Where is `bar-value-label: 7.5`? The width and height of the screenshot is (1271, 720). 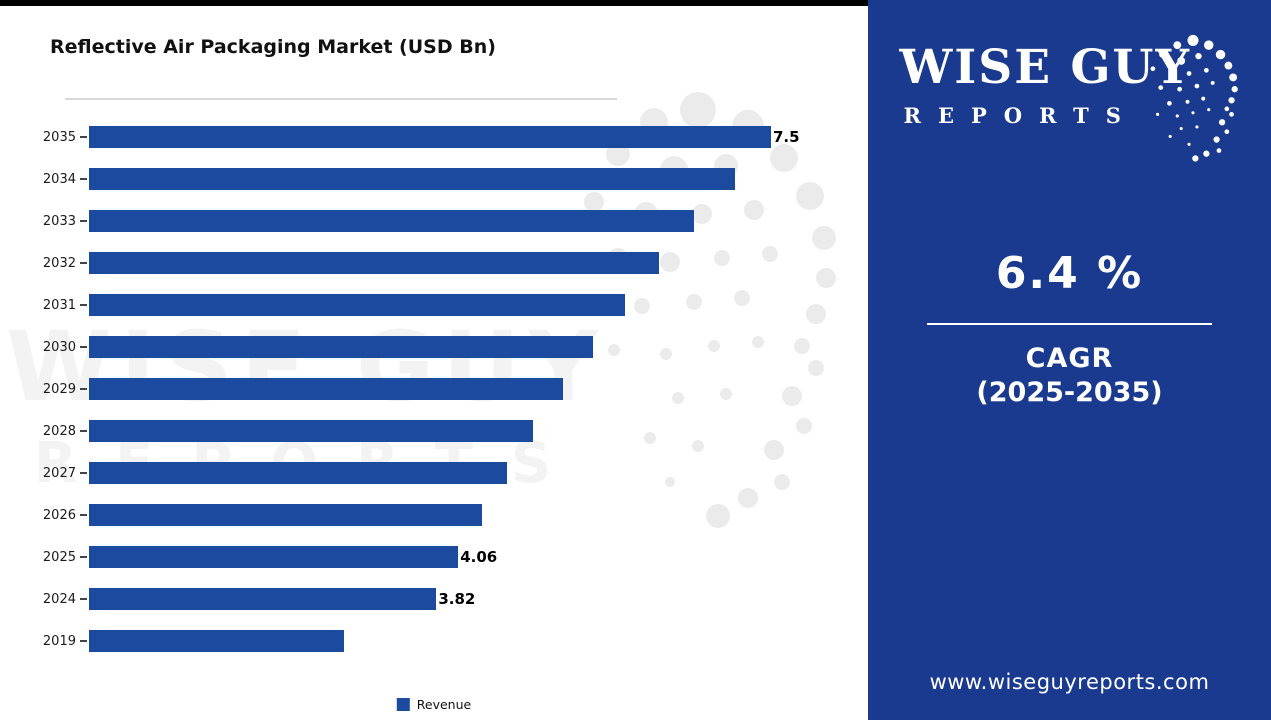
bar-value-label: 7.5 is located at coordinates (786, 137).